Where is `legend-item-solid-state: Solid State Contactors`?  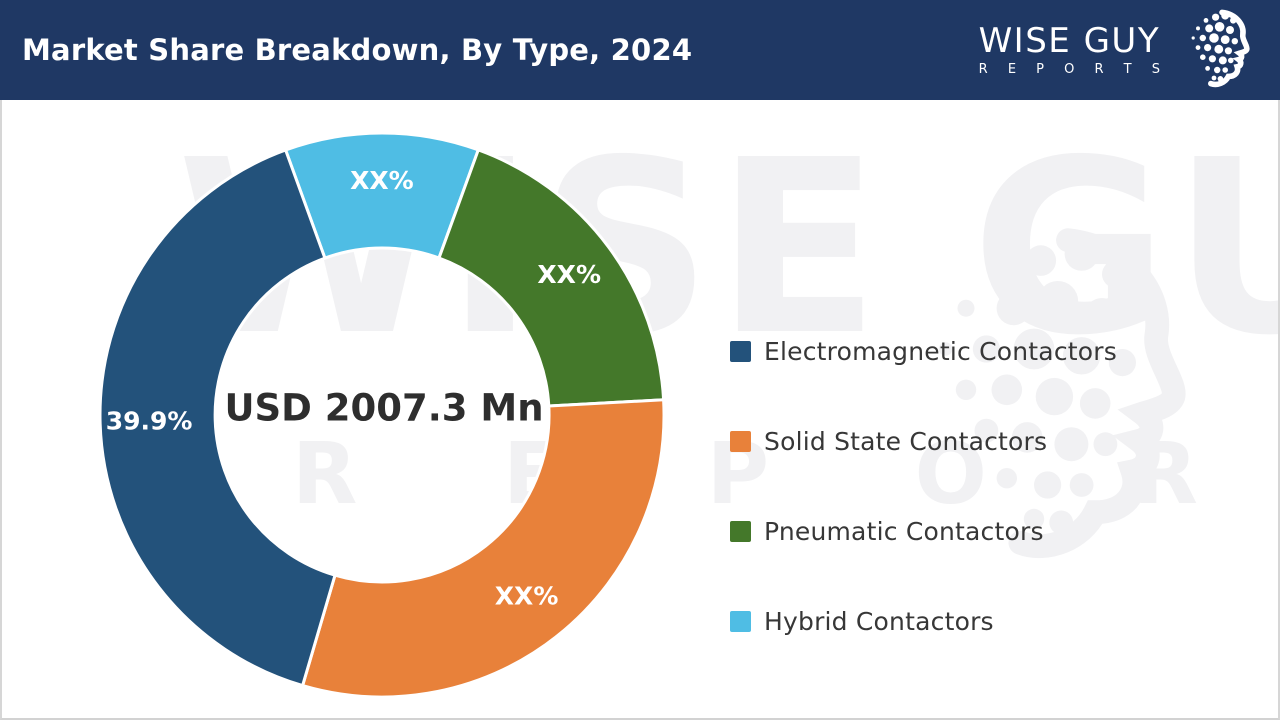
legend-item-solid-state: Solid State Contactors is located at coordinates (923, 441).